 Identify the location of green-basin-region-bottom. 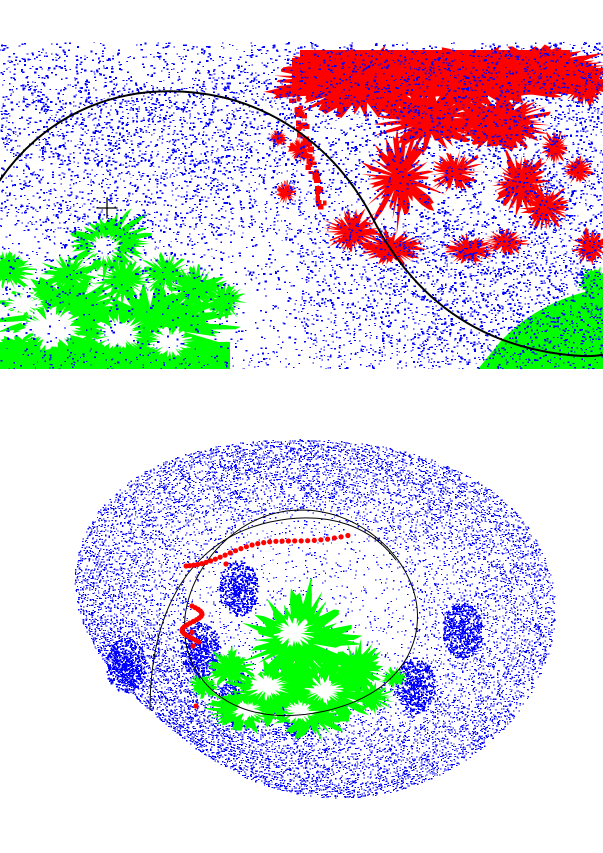
(298, 660).